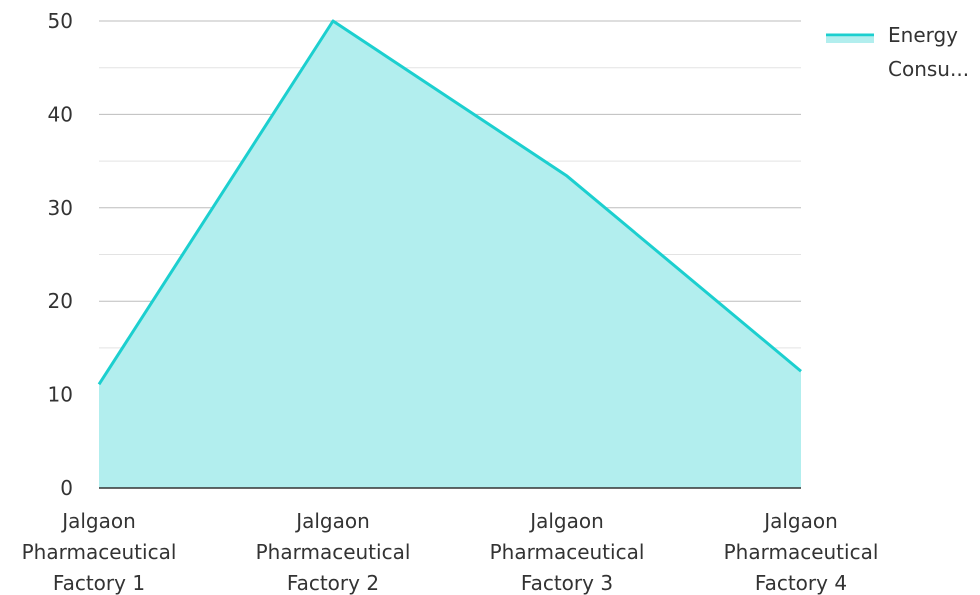 The height and width of the screenshot is (595, 980). Describe the element at coordinates (923, 35) in the screenshot. I see `legend-label-line1: Energy` at that location.